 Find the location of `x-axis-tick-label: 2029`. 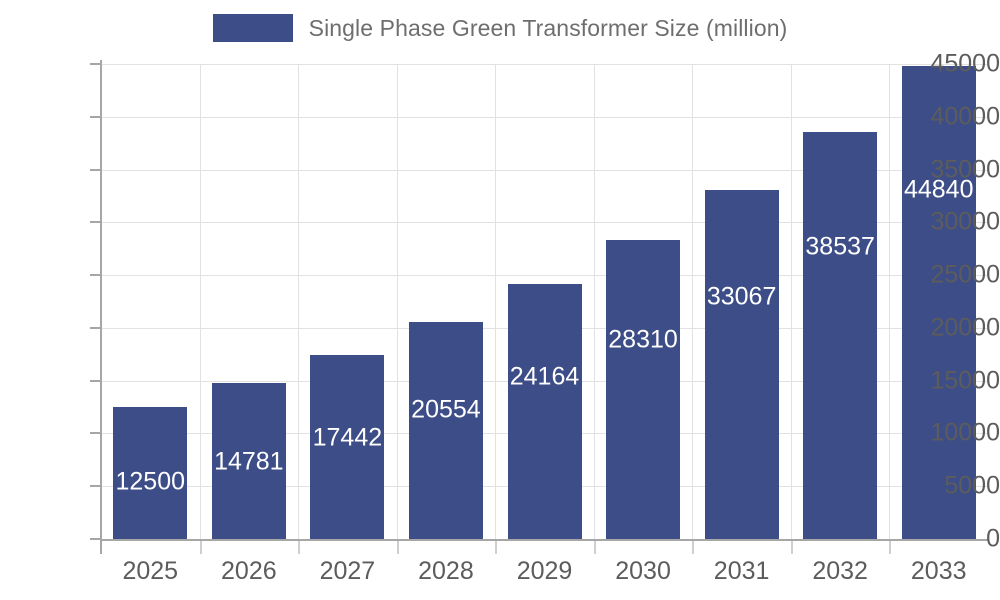

x-axis-tick-label: 2029 is located at coordinates (544, 571).